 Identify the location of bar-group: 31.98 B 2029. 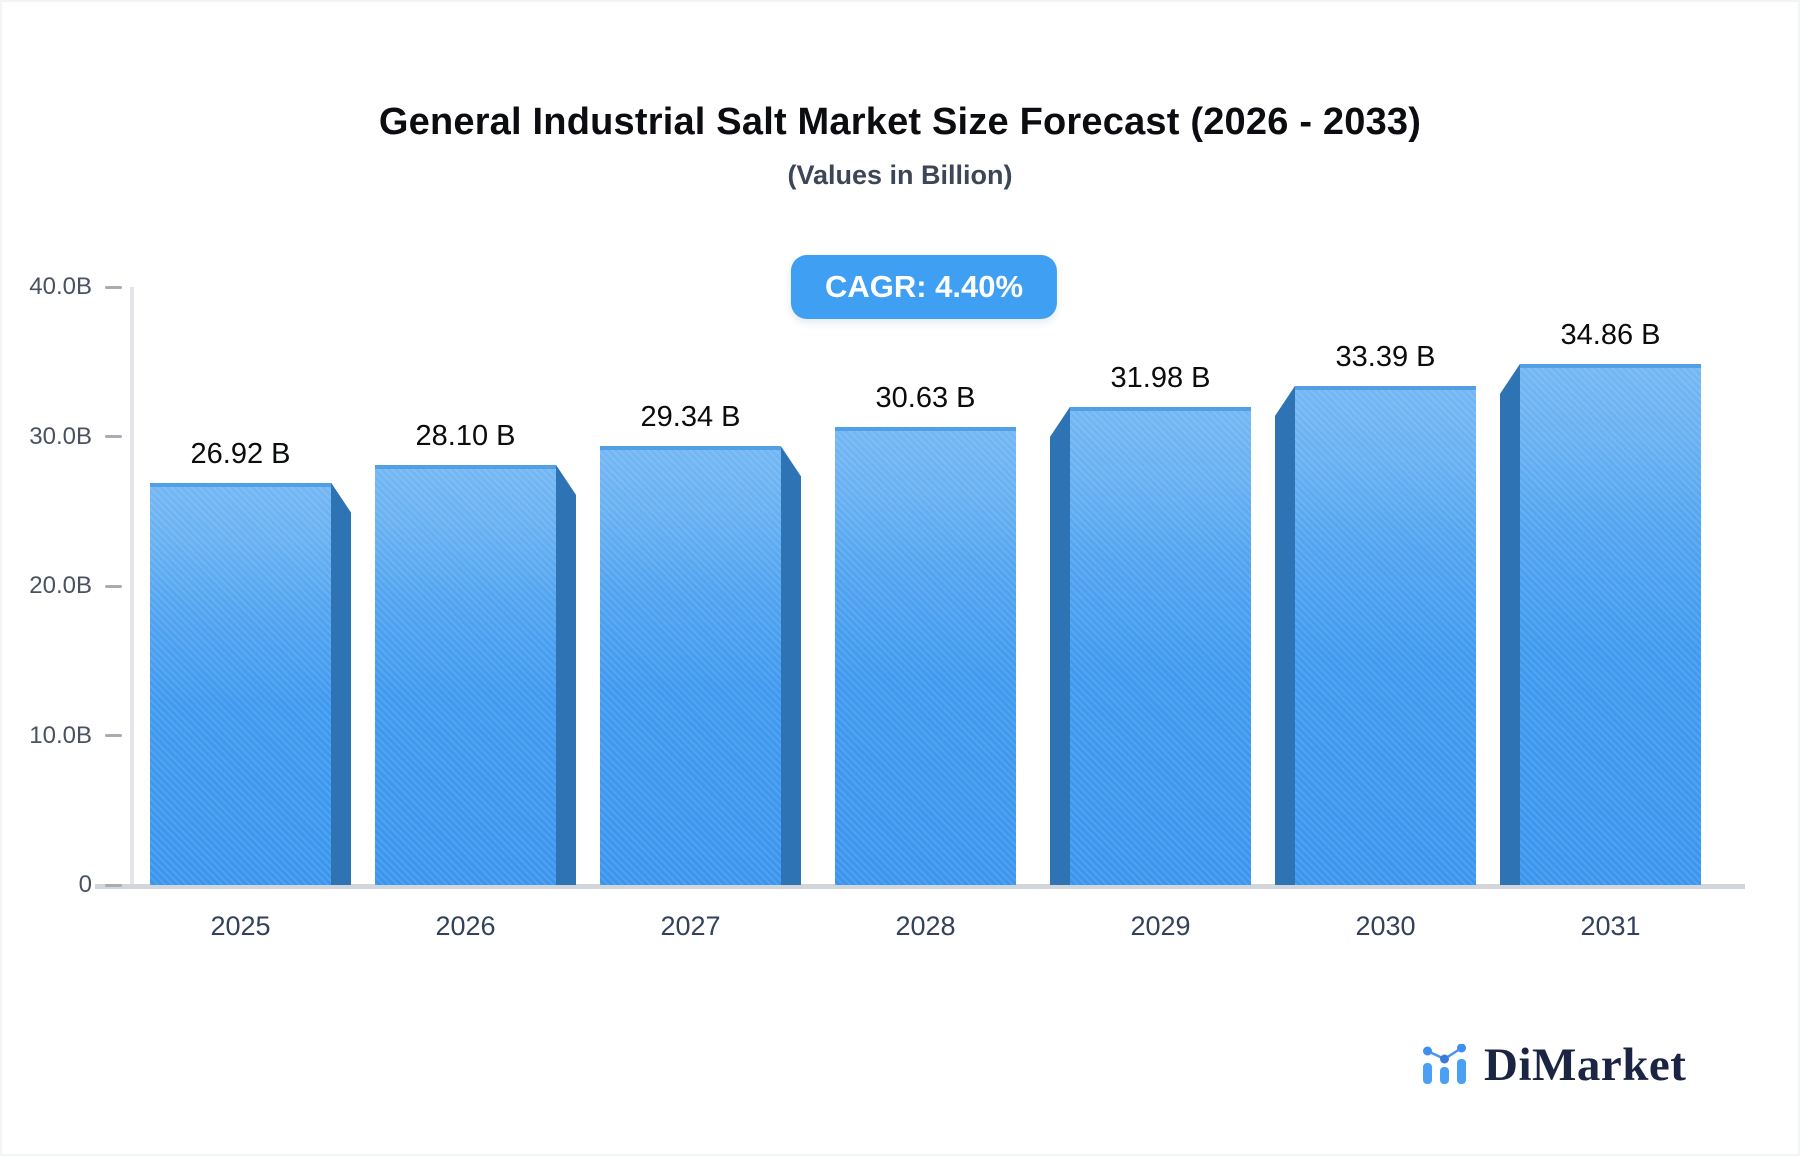
(1150, 614).